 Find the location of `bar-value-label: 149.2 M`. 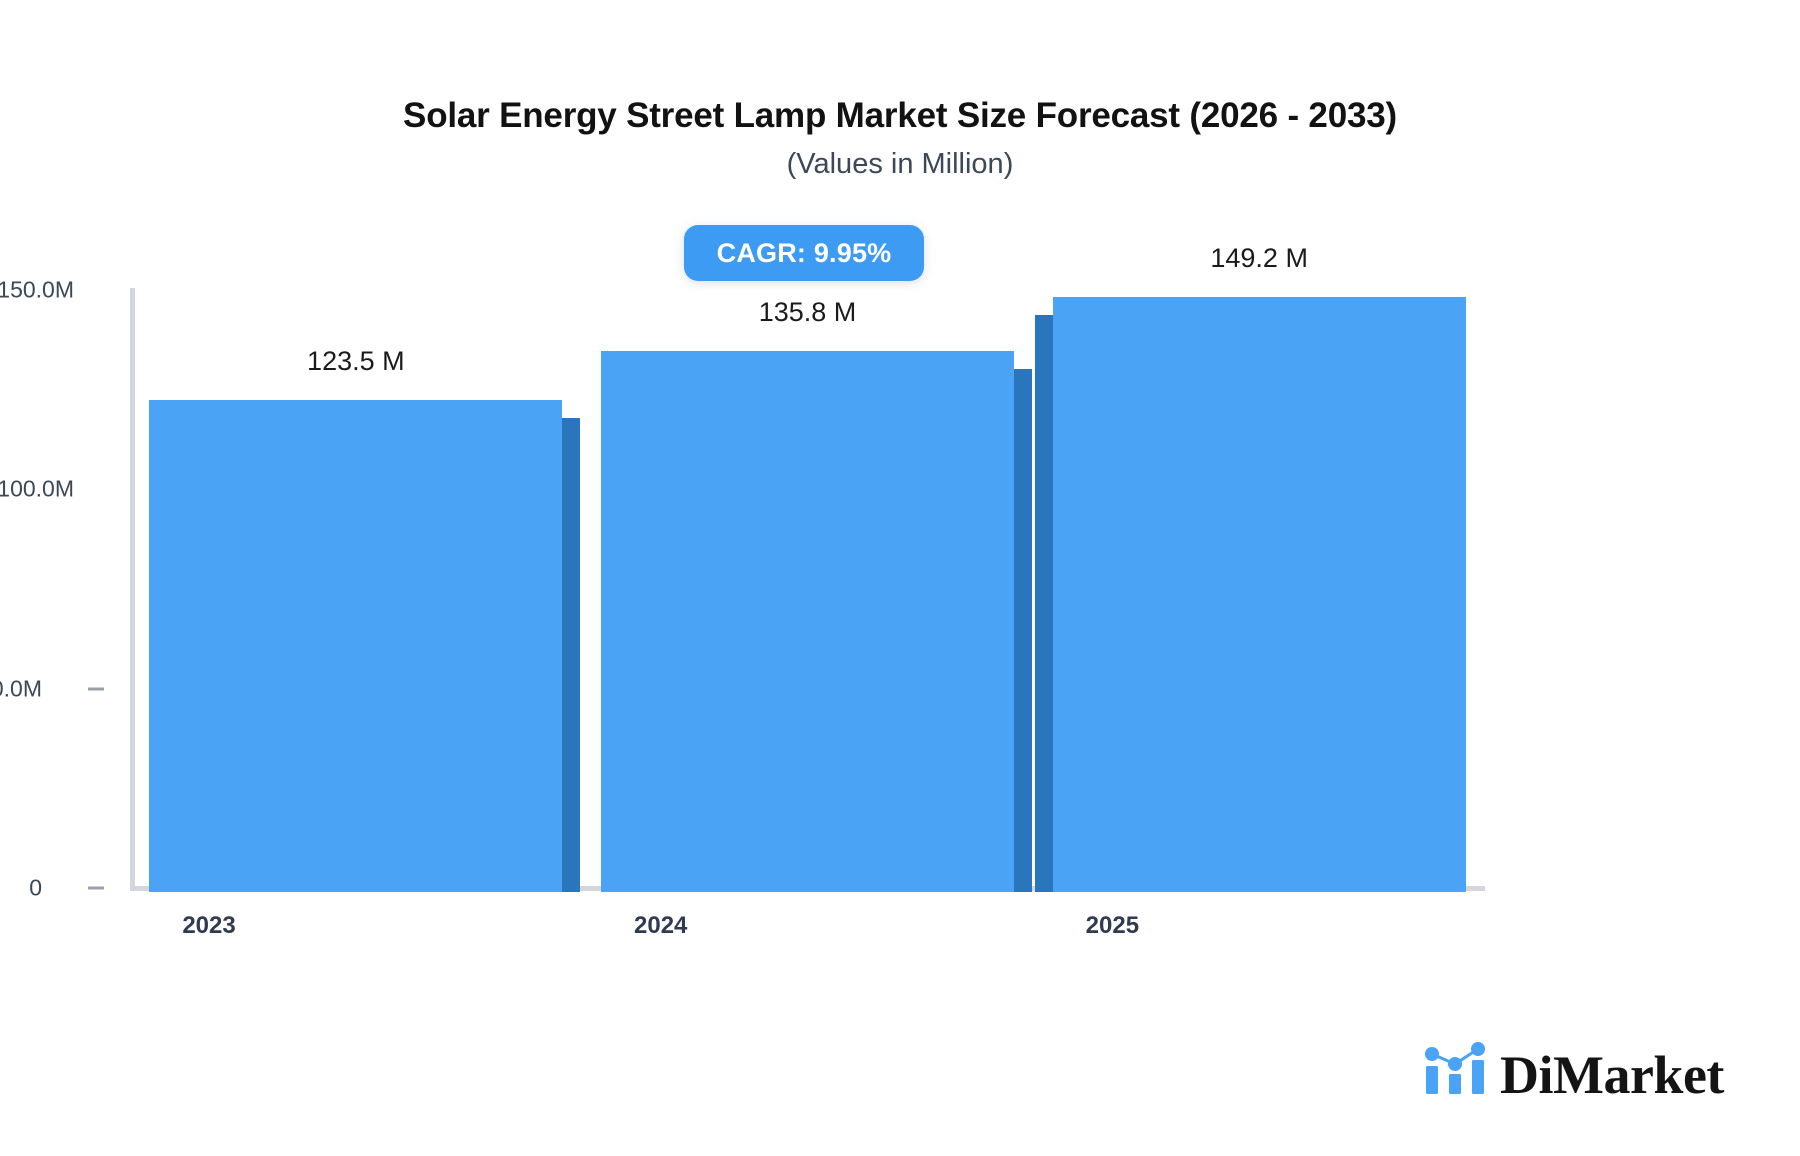

bar-value-label: 149.2 M is located at coordinates (1259, 258).